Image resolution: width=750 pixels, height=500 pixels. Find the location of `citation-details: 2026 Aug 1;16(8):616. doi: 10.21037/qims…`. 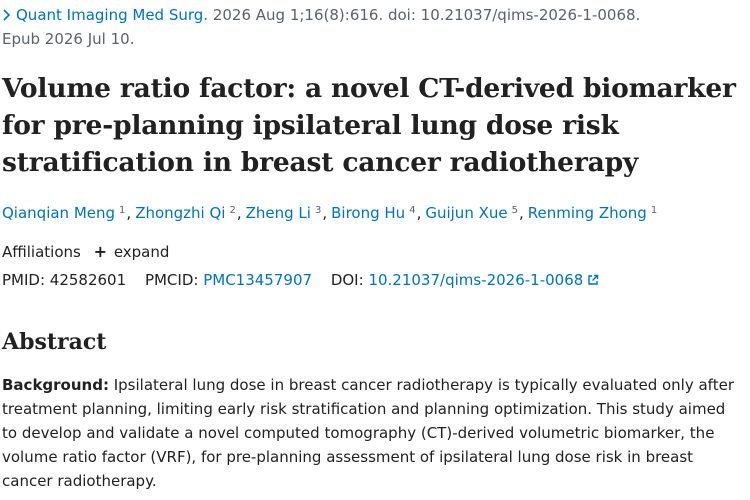

citation-details: 2026 Aug 1;16(8):616. doi: 10.21037/qims… is located at coordinates (424, 15).